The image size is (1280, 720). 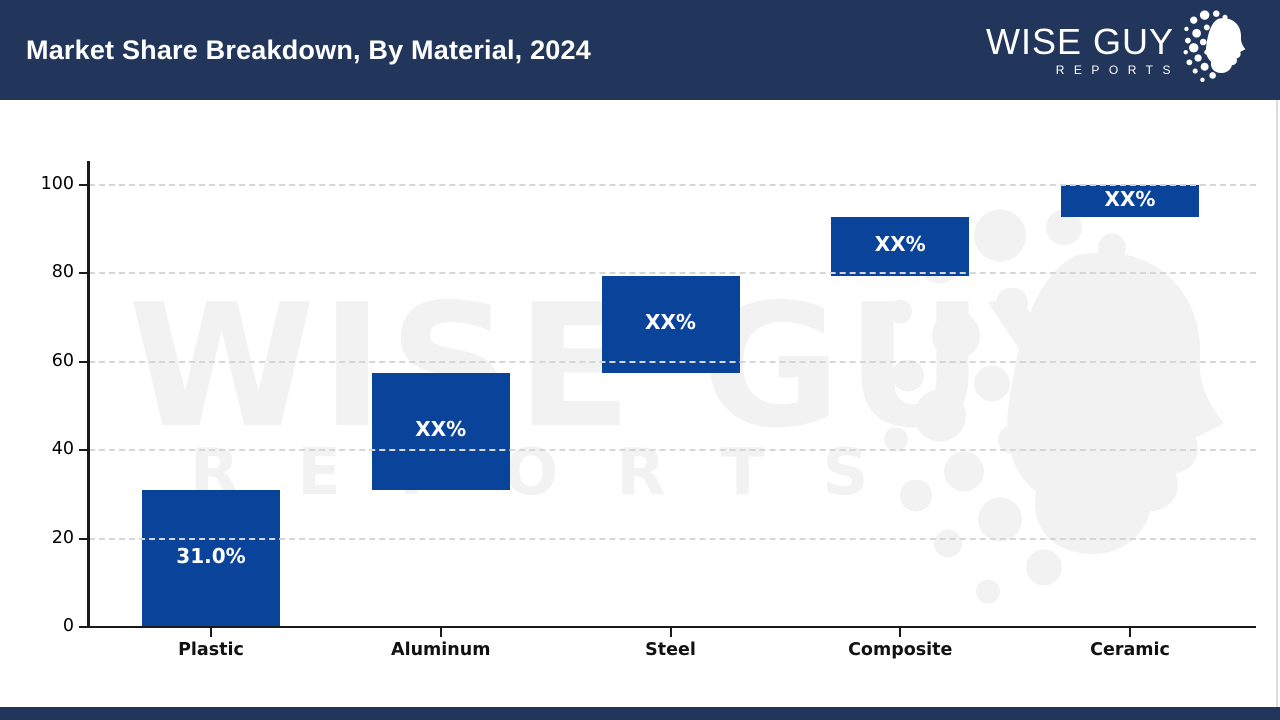 I want to click on right-edge-divider, so click(x=1277, y=403).